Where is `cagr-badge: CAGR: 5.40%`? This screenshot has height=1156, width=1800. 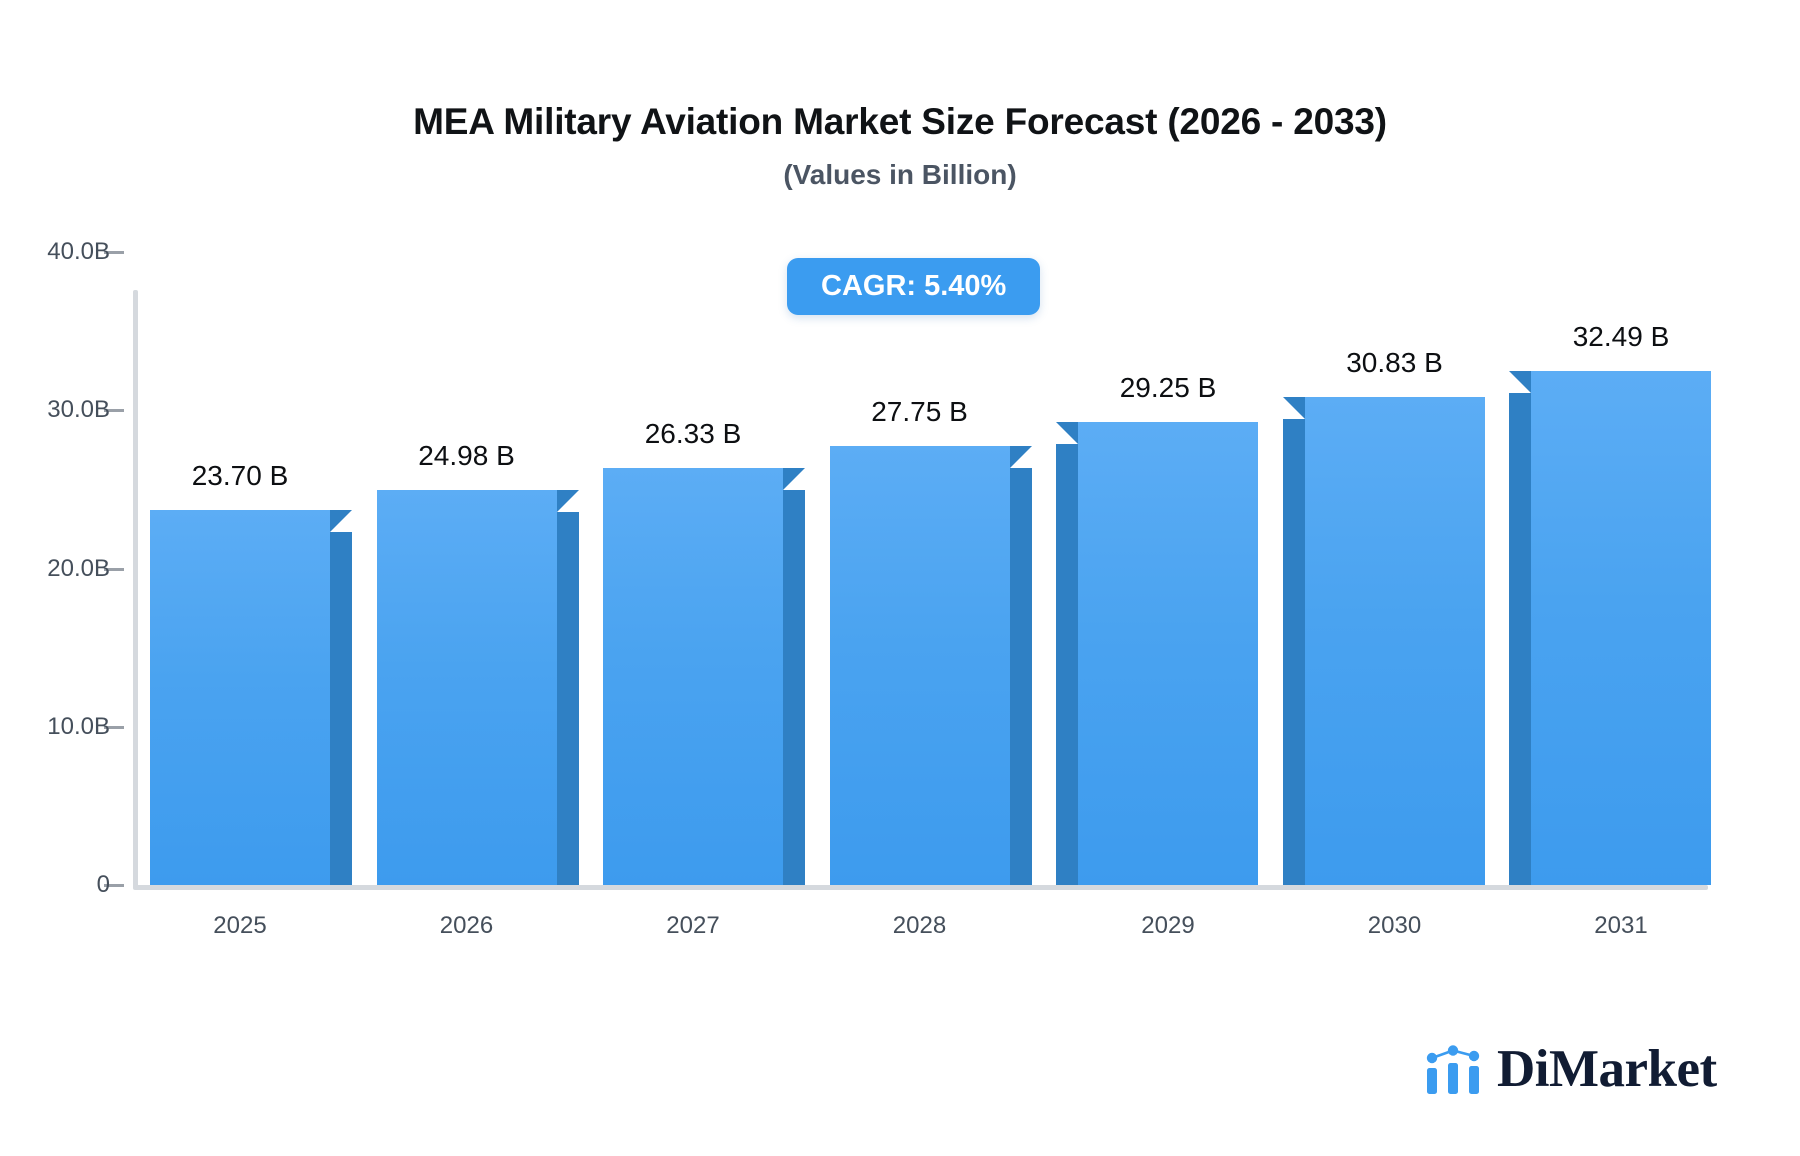
cagr-badge: CAGR: 5.40% is located at coordinates (914, 286).